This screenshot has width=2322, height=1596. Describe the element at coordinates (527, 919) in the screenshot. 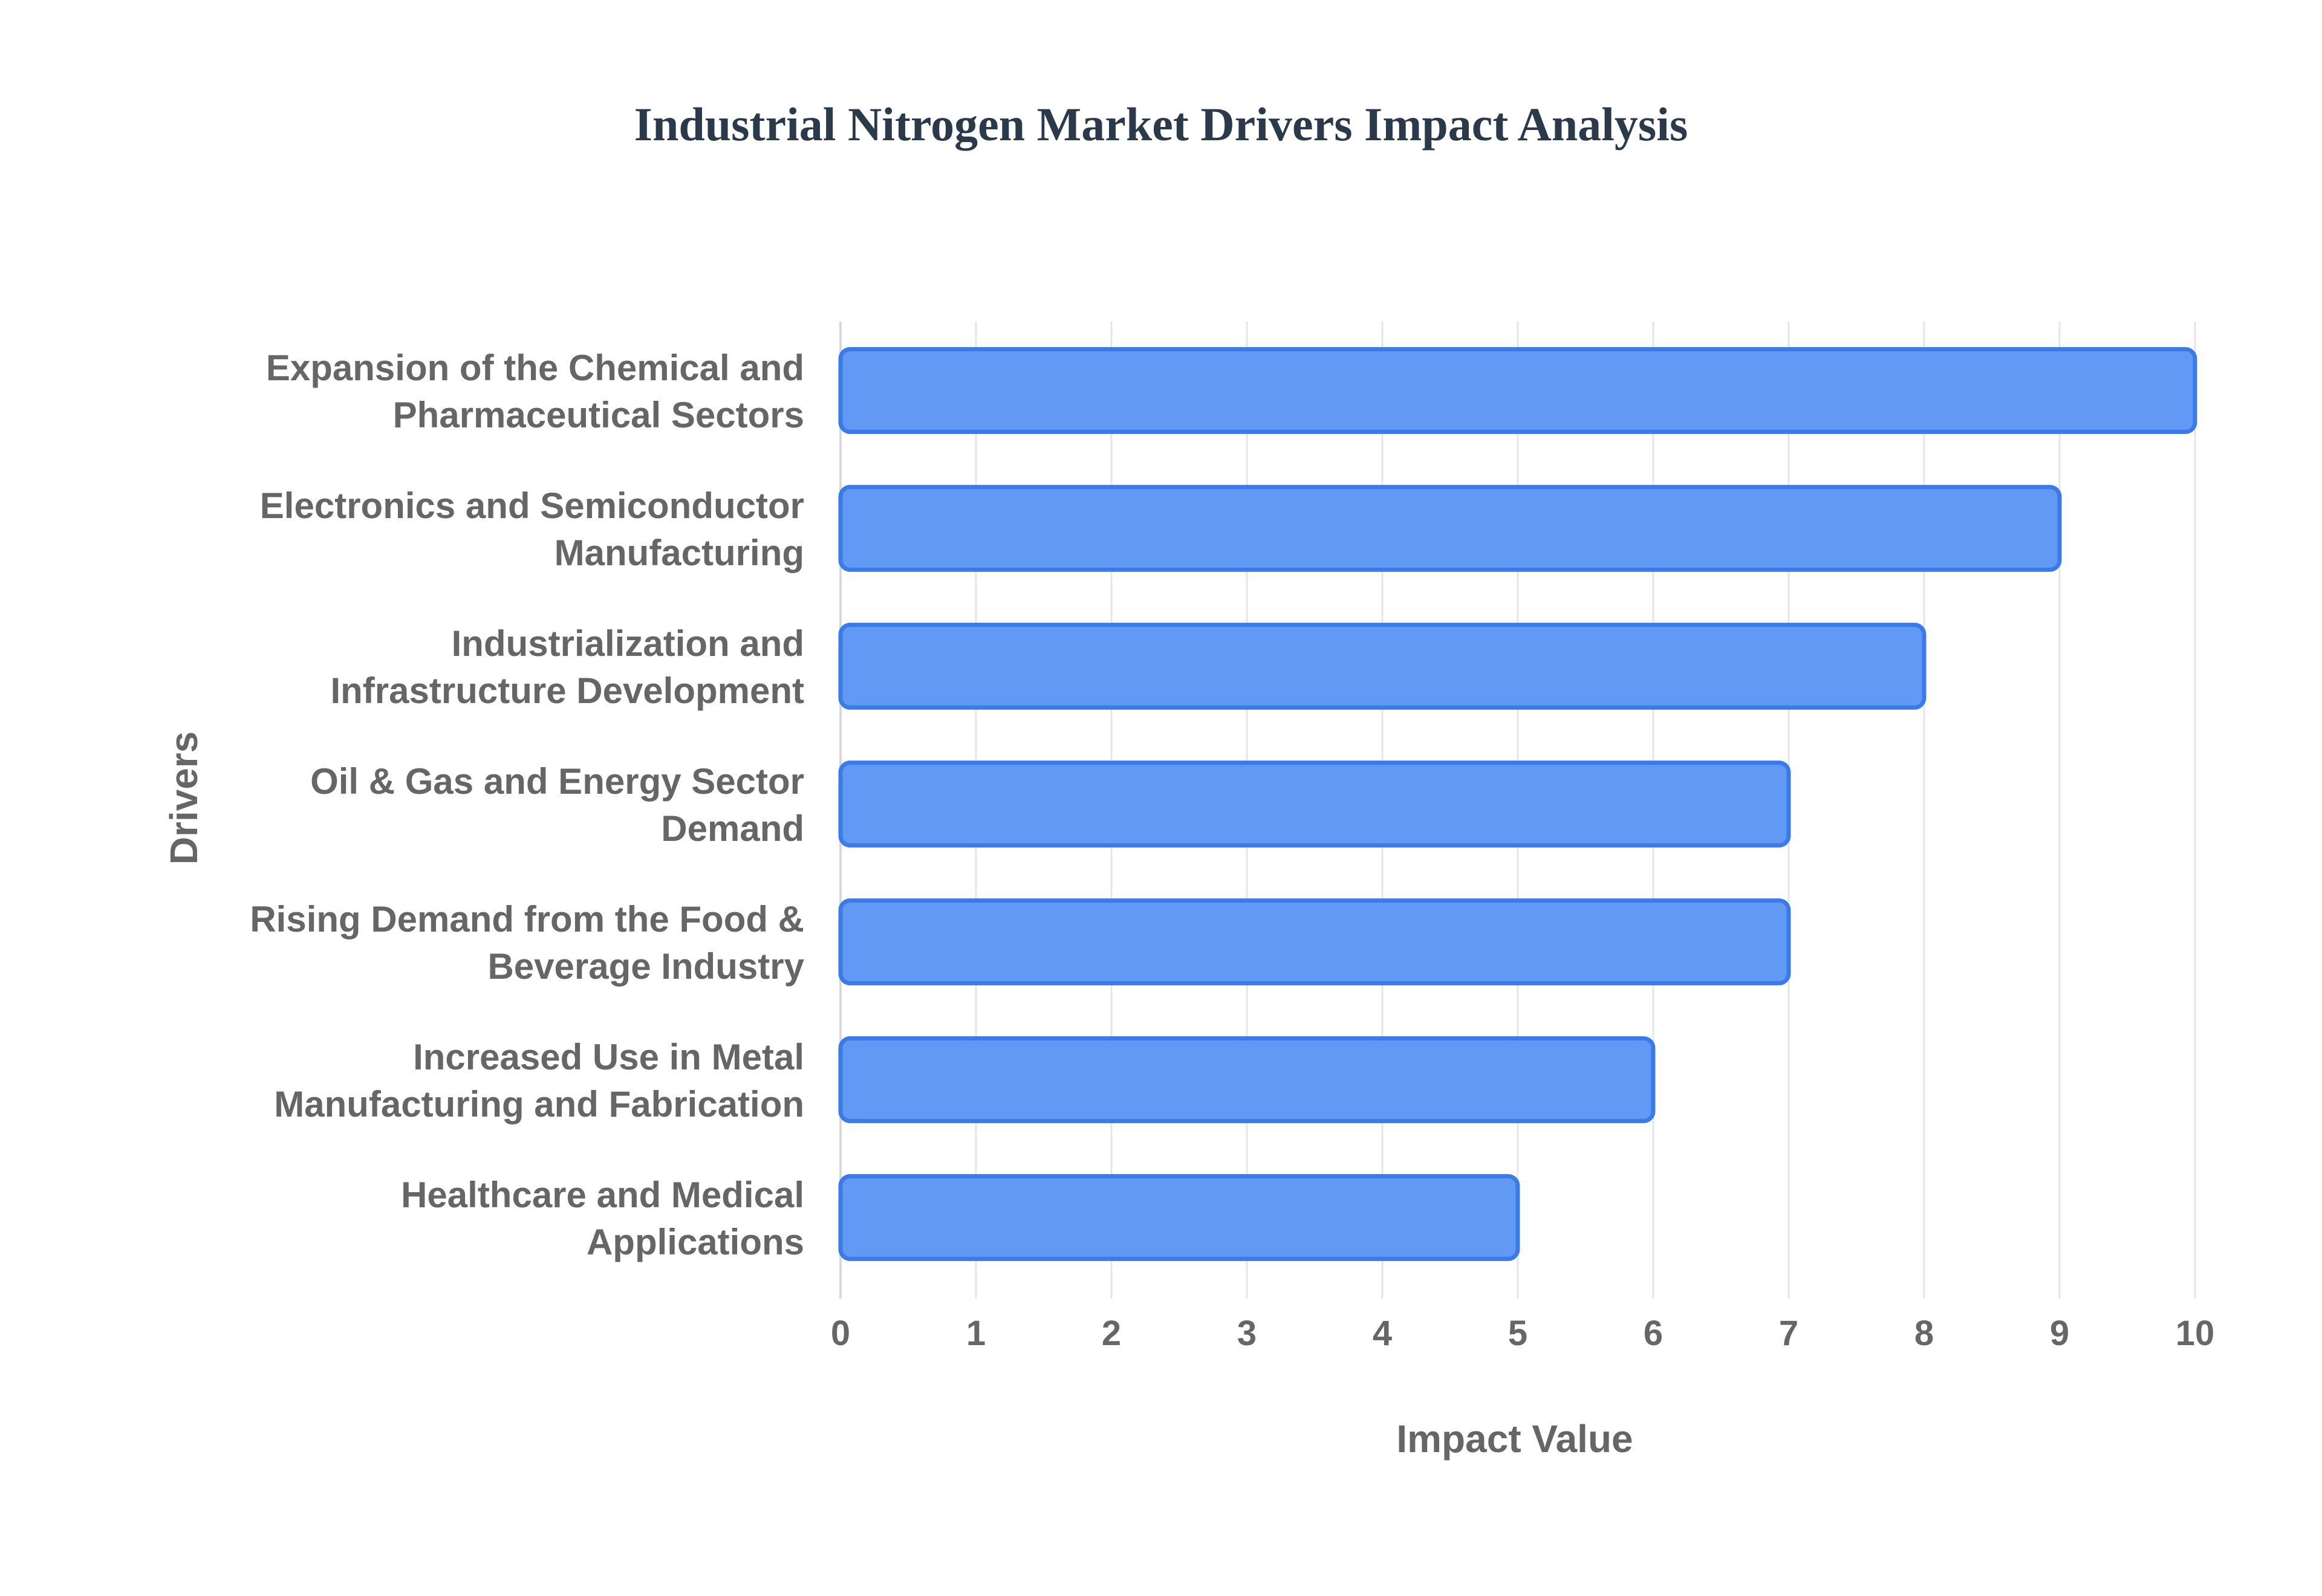

I see `category-label: Rising Demand from the Food &` at that location.